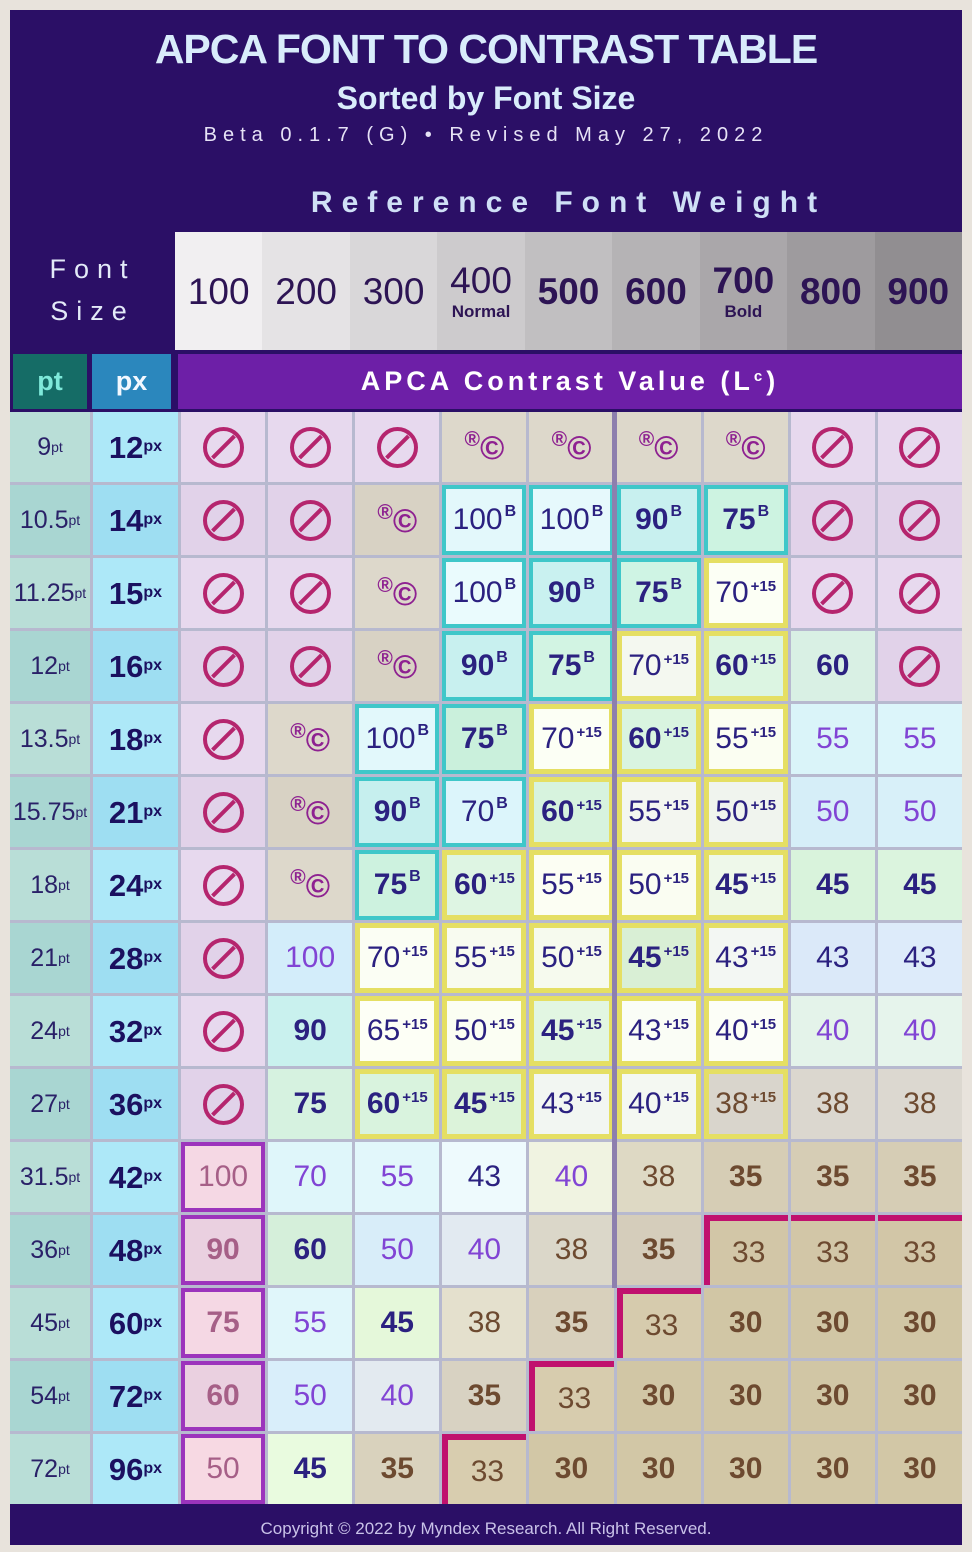 The image size is (972, 1552). I want to click on contrast-value: 45, so click(833, 884).